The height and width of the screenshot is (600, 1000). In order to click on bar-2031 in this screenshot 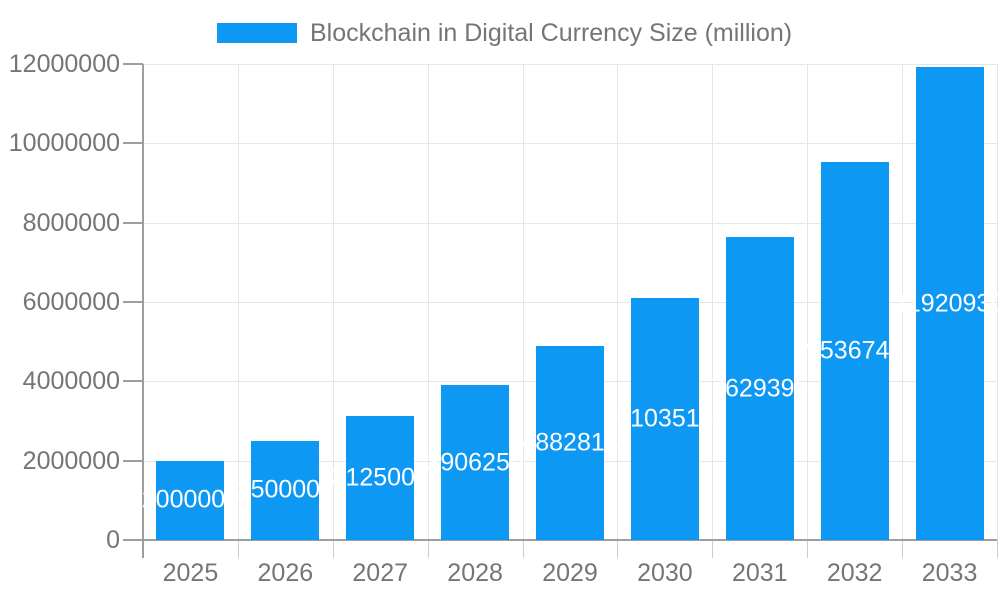, I will do `click(759, 388)`.